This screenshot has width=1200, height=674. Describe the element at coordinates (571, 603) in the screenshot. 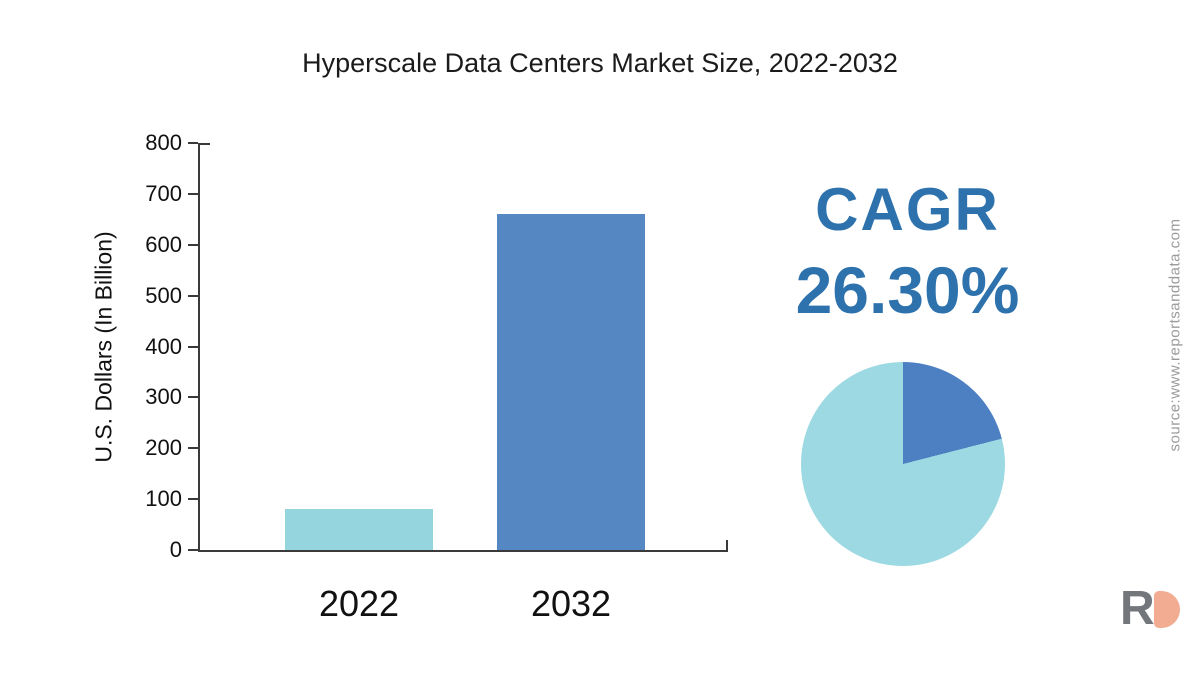

I see `x-tick-label-2032: 2032` at that location.